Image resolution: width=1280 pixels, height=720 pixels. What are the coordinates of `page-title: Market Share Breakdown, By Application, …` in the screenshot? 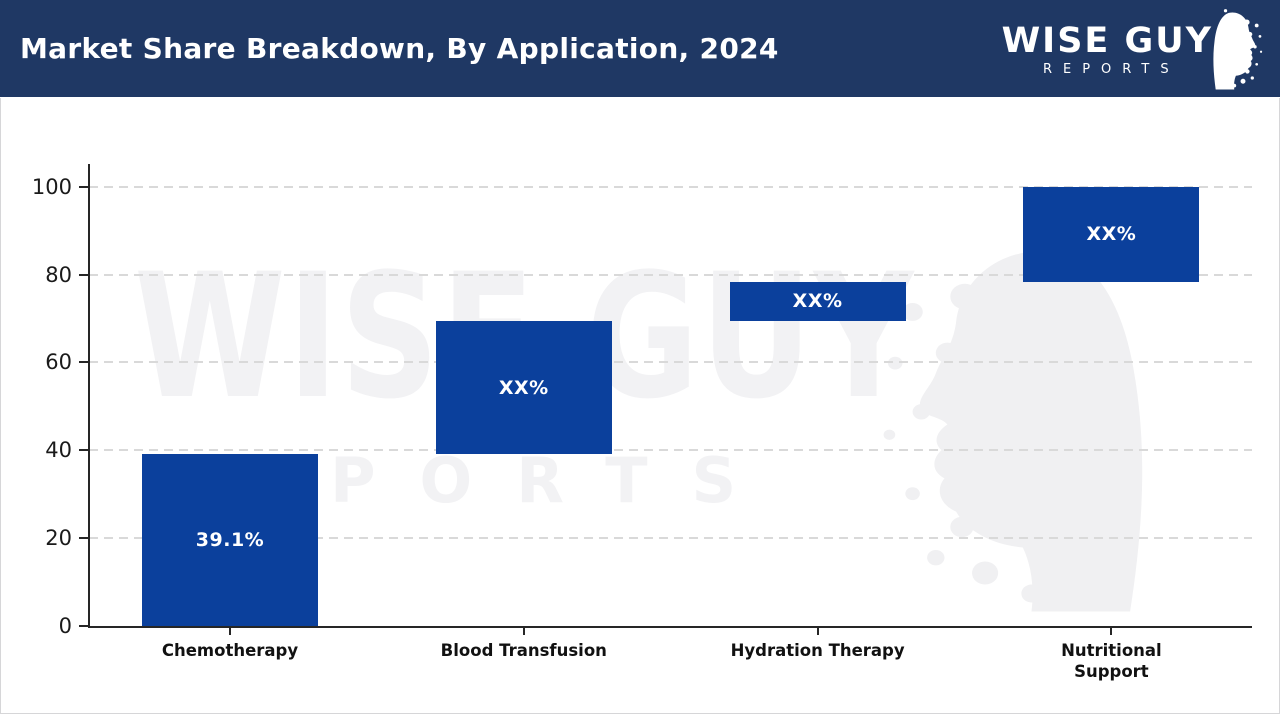 It's located at (399, 48).